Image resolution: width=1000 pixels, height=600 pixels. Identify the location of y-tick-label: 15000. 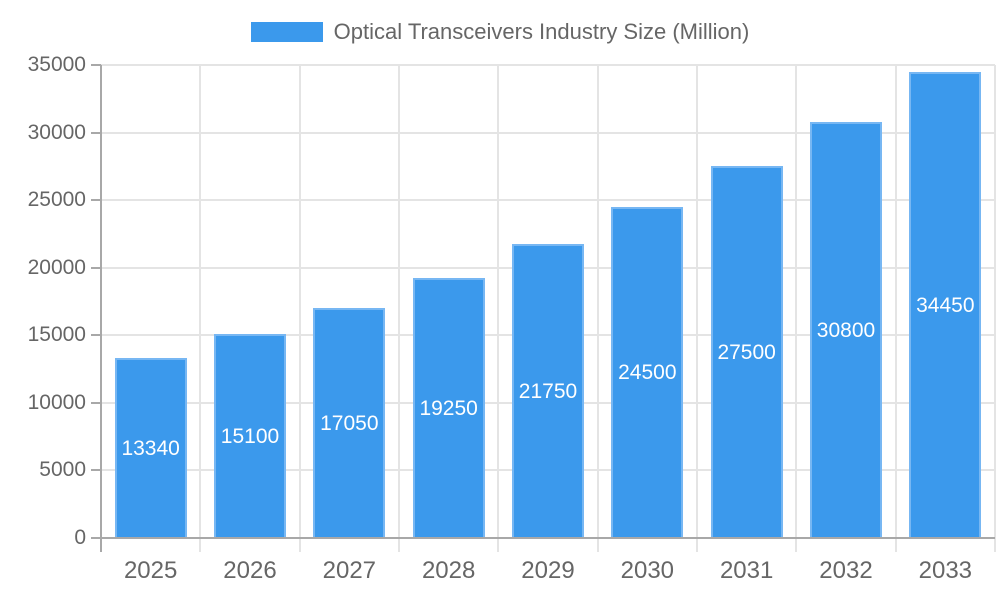
(56, 335).